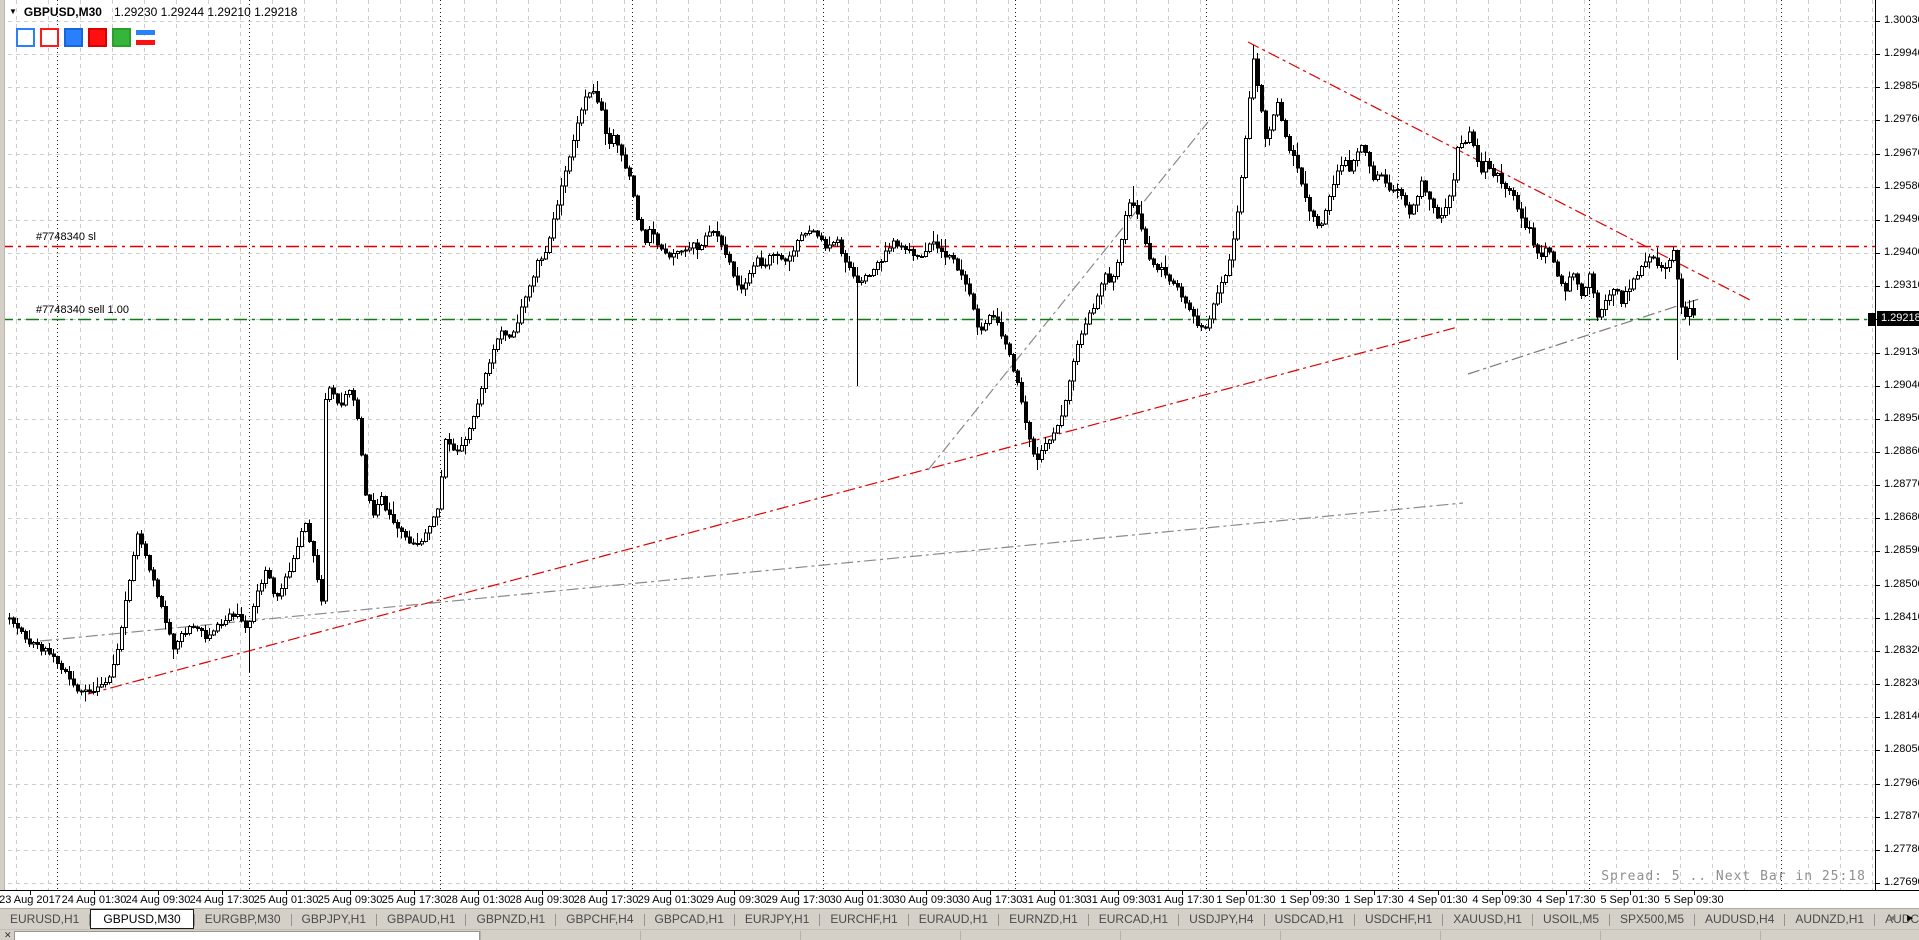 This screenshot has width=1919, height=940. Describe the element at coordinates (242, 919) in the screenshot. I see `chart-tab-eurgbp-m30: EURGBP,M30` at that location.